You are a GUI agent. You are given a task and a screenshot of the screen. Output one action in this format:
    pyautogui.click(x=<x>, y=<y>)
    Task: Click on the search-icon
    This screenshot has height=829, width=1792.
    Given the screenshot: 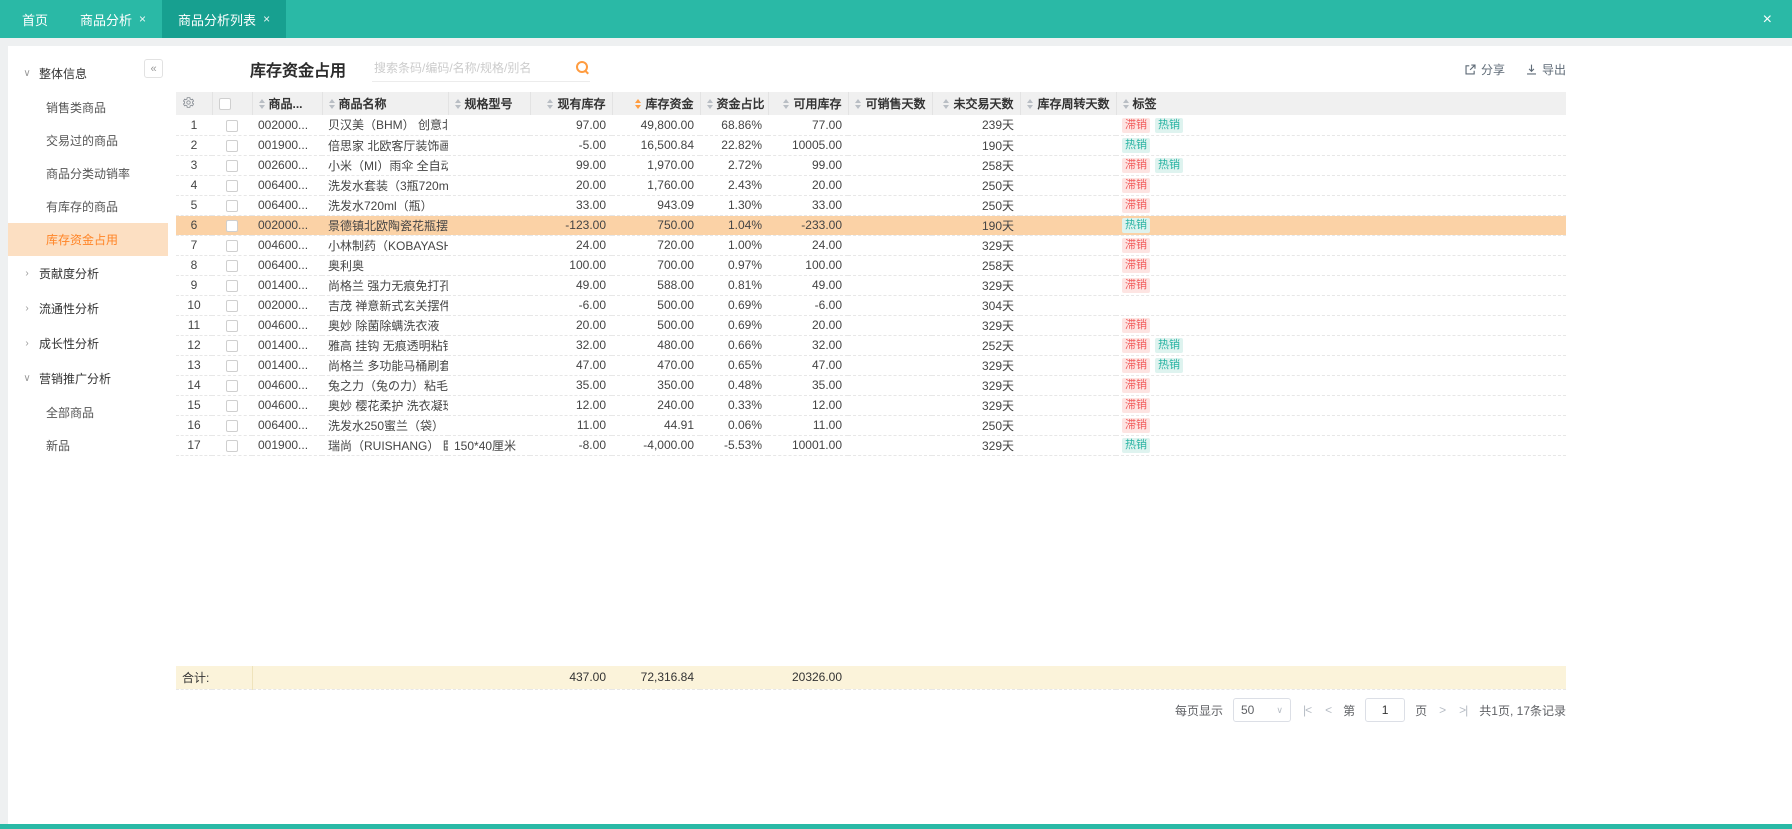 What is the action you would take?
    pyautogui.click(x=582, y=67)
    